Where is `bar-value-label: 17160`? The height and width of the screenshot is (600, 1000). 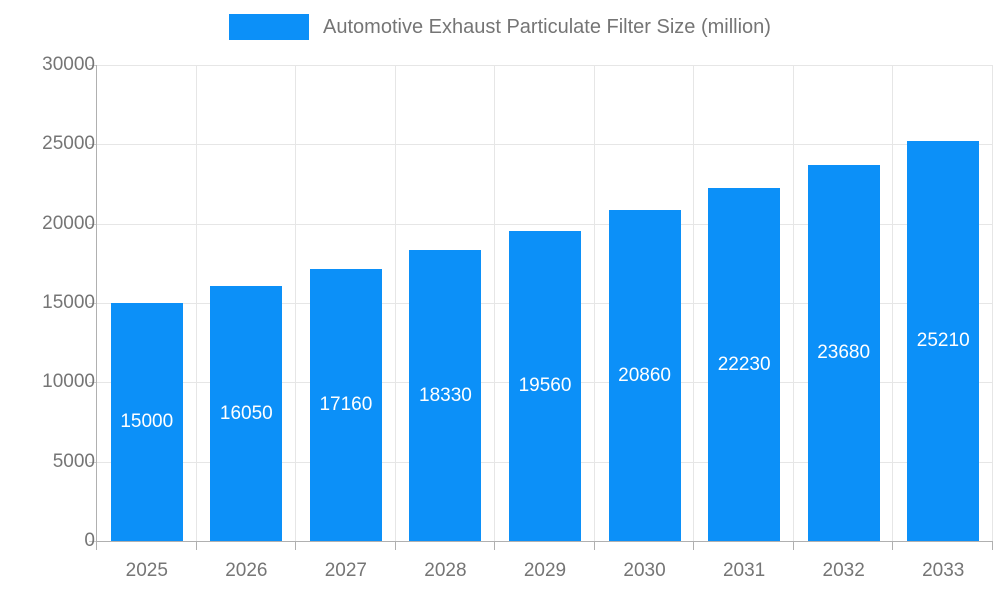
bar-value-label: 17160 is located at coordinates (346, 404).